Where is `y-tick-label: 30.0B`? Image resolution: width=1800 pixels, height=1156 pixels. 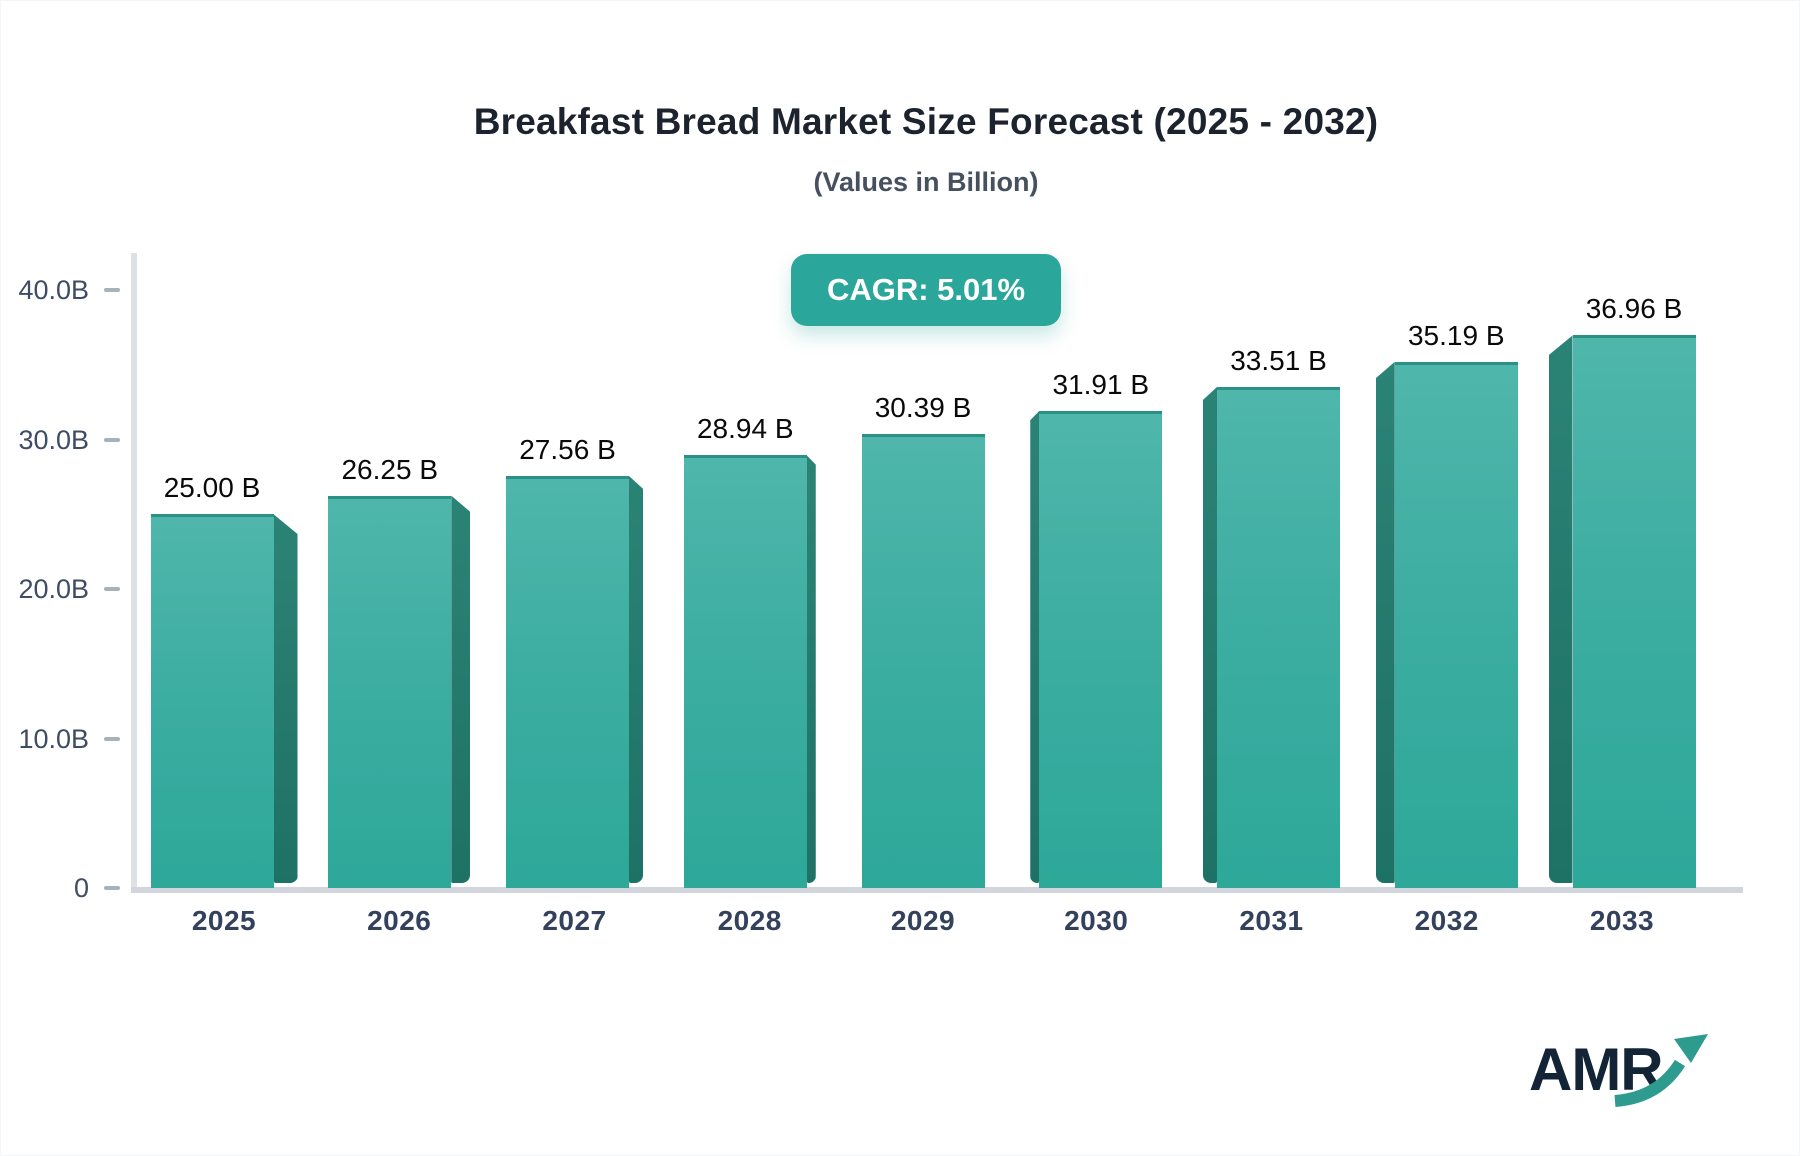 y-tick-label: 30.0B is located at coordinates (53, 439).